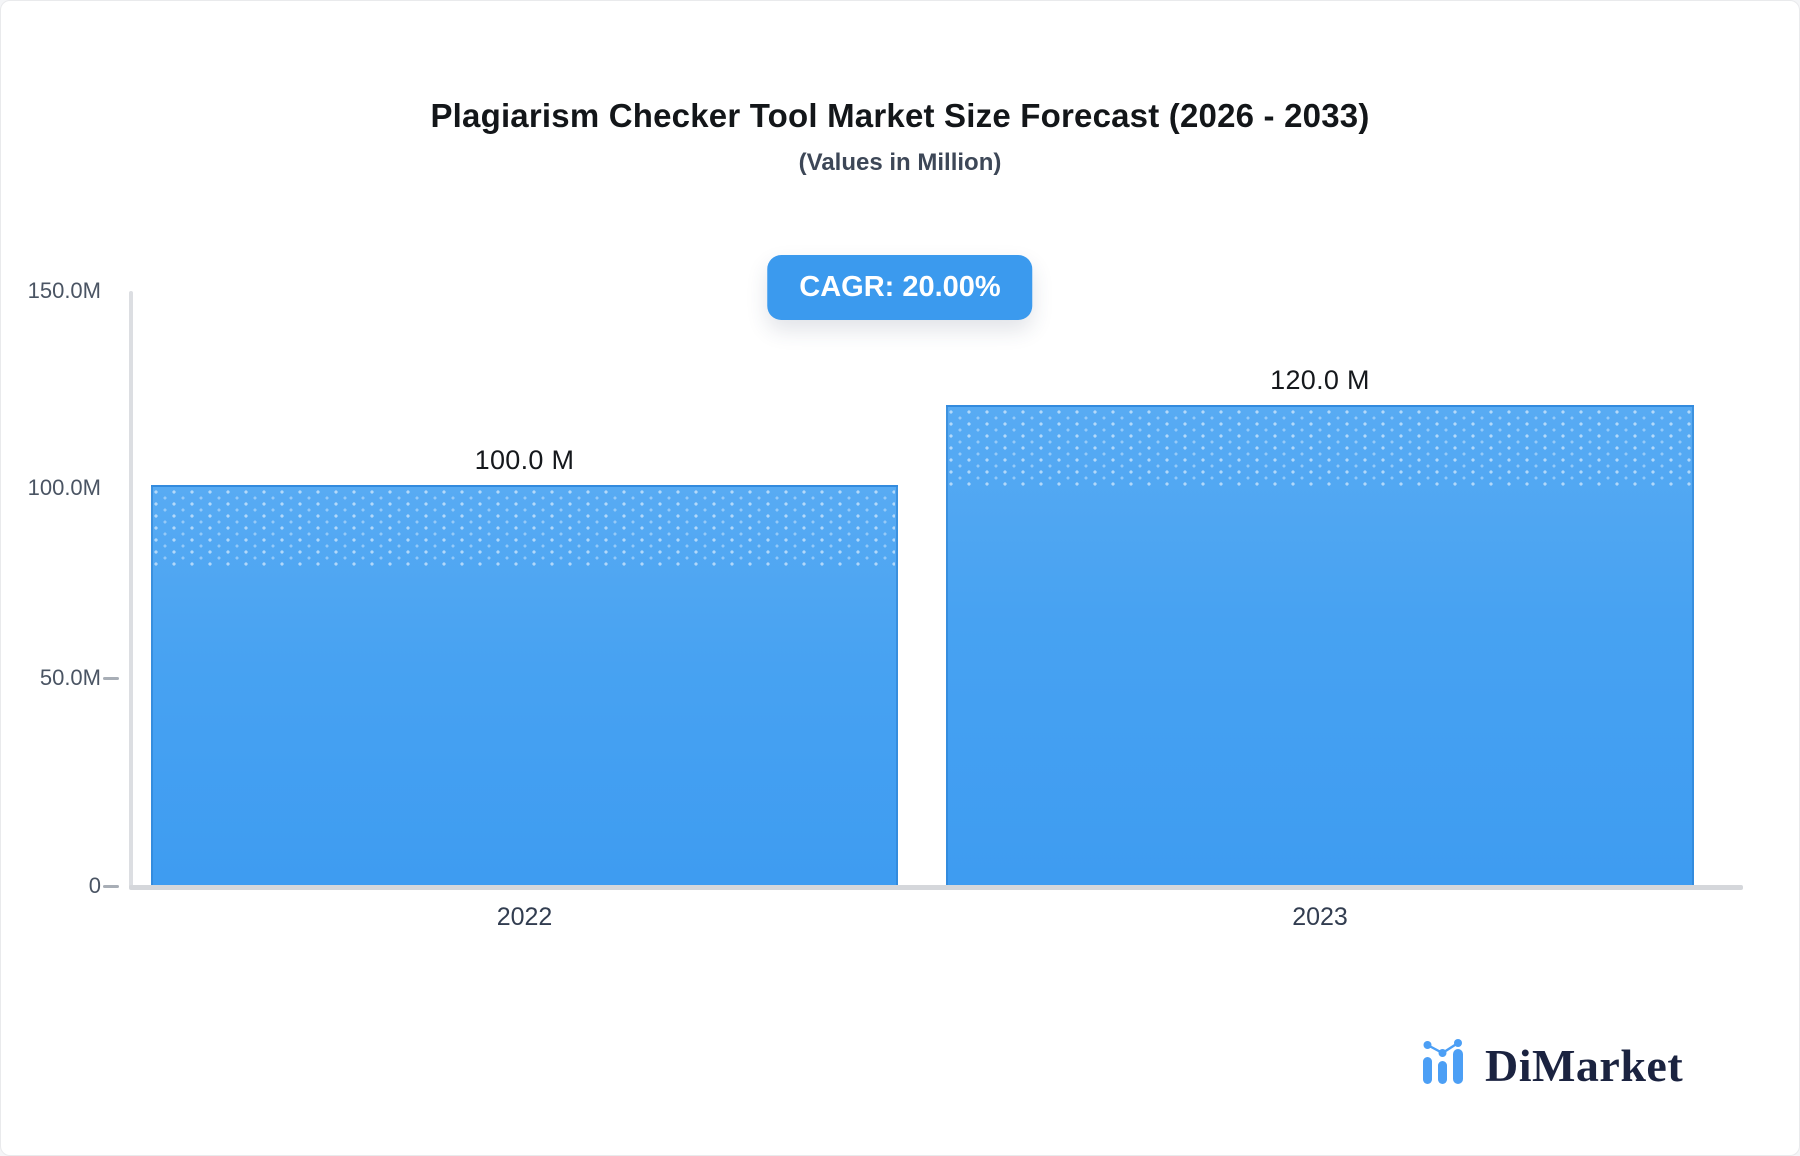 The image size is (1800, 1156). I want to click on x-axis-label-2023: 2023, so click(1320, 917).